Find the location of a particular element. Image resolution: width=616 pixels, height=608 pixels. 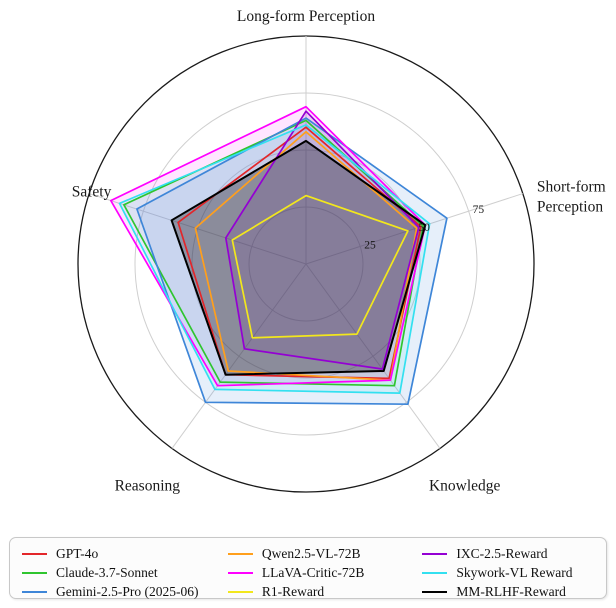

legend-label: GPT-4o is located at coordinates (77, 553).